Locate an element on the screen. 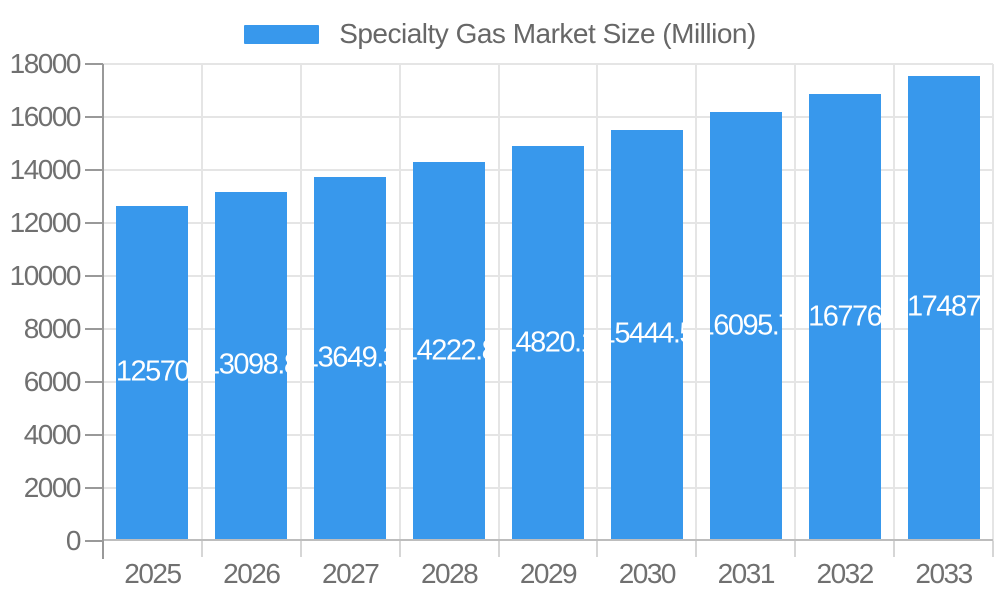 This screenshot has height=600, width=1000. x-axis-label-2033: 2033 is located at coordinates (944, 573).